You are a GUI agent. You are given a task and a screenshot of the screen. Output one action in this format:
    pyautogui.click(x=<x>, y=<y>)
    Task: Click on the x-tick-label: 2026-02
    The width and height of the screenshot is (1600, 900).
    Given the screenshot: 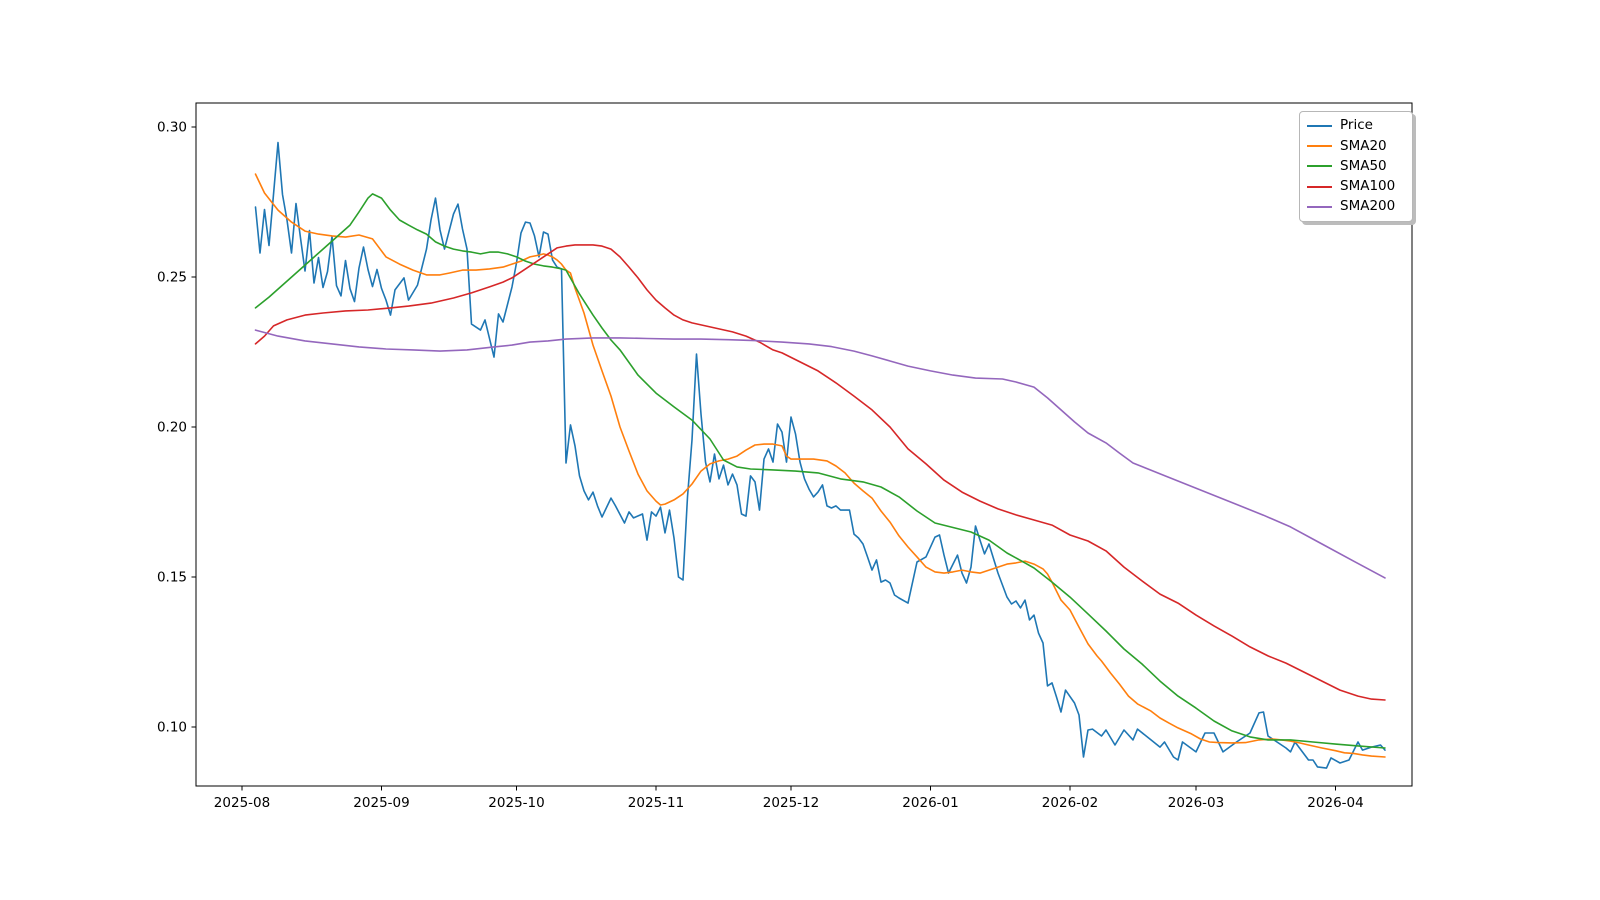 What is the action you would take?
    pyautogui.click(x=1070, y=803)
    